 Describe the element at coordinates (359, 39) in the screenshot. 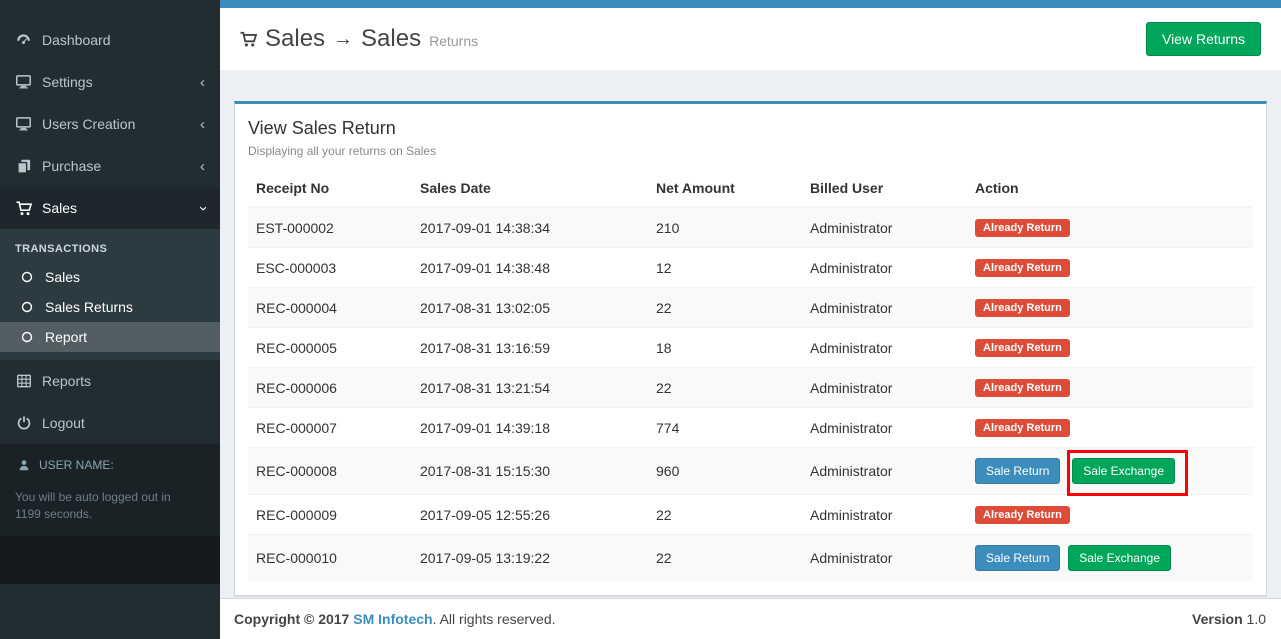

I see `breadcrumb: Sales → Sales Returns` at that location.